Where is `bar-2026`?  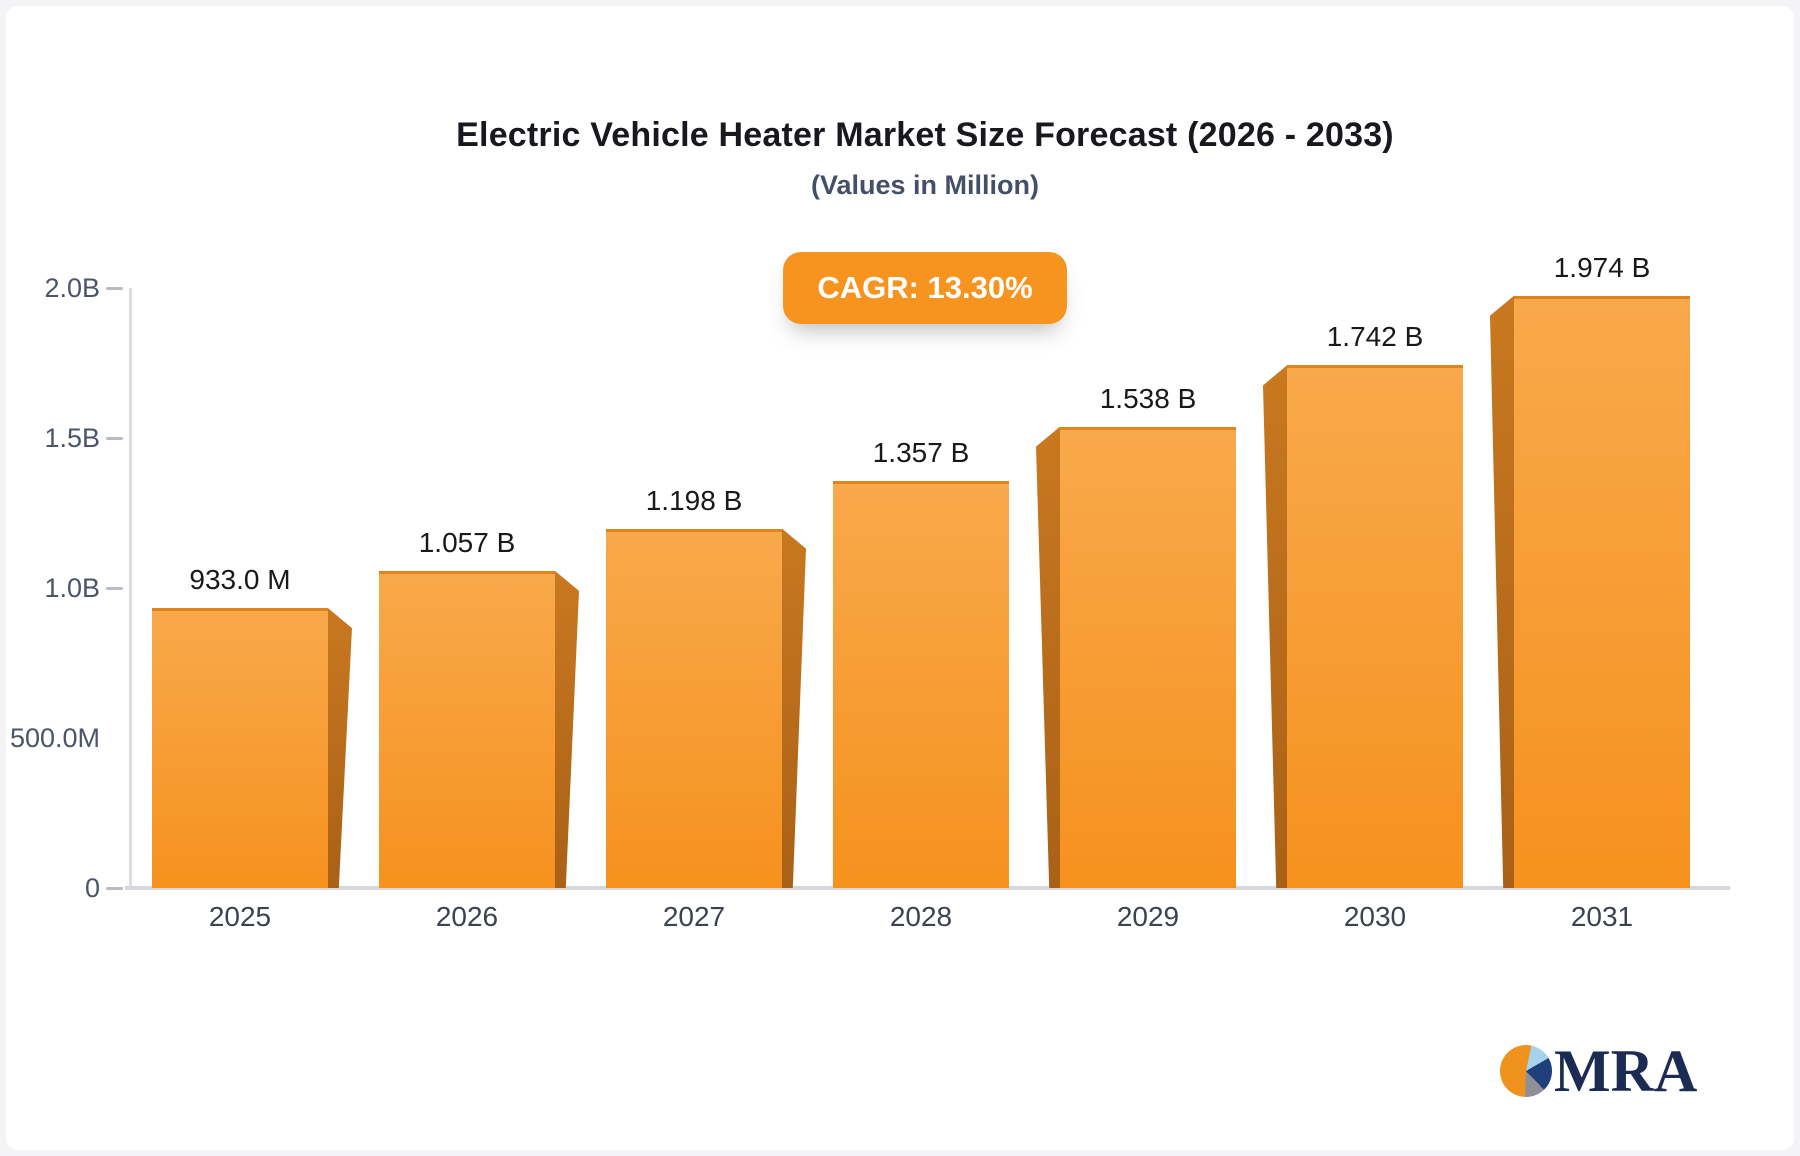
bar-2026 is located at coordinates (467, 729).